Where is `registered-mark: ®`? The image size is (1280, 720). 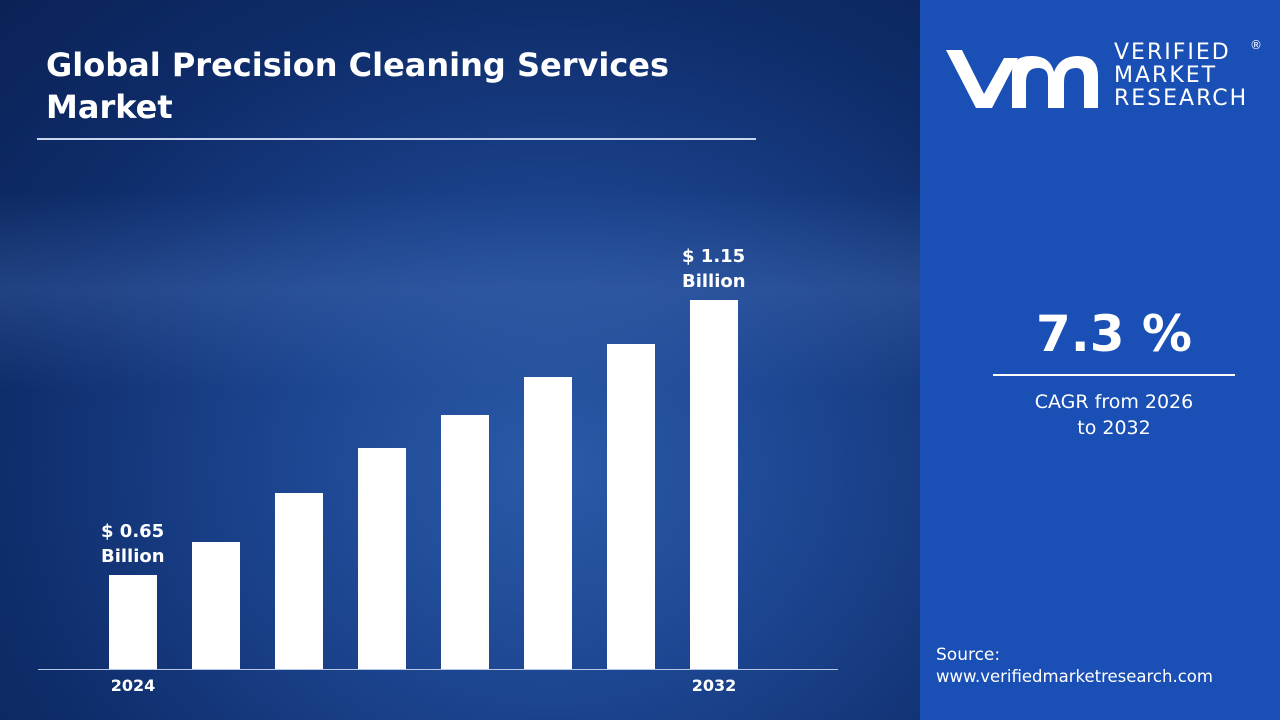
registered-mark: ® is located at coordinates (1256, 45).